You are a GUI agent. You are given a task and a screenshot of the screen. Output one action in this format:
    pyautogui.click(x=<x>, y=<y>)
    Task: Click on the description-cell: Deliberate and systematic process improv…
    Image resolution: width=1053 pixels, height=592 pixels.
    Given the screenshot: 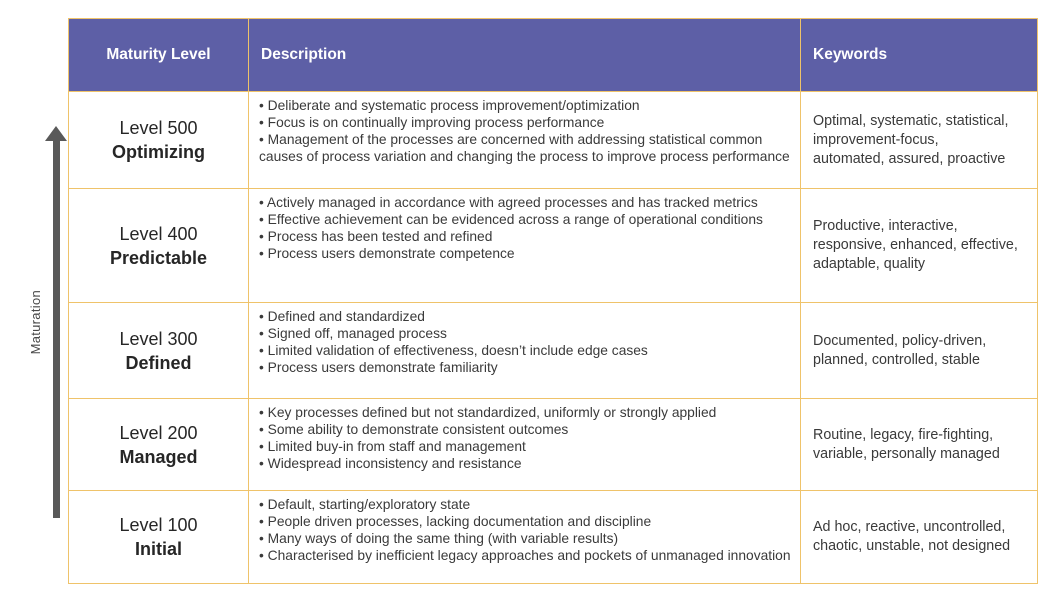 What is the action you would take?
    pyautogui.click(x=524, y=140)
    